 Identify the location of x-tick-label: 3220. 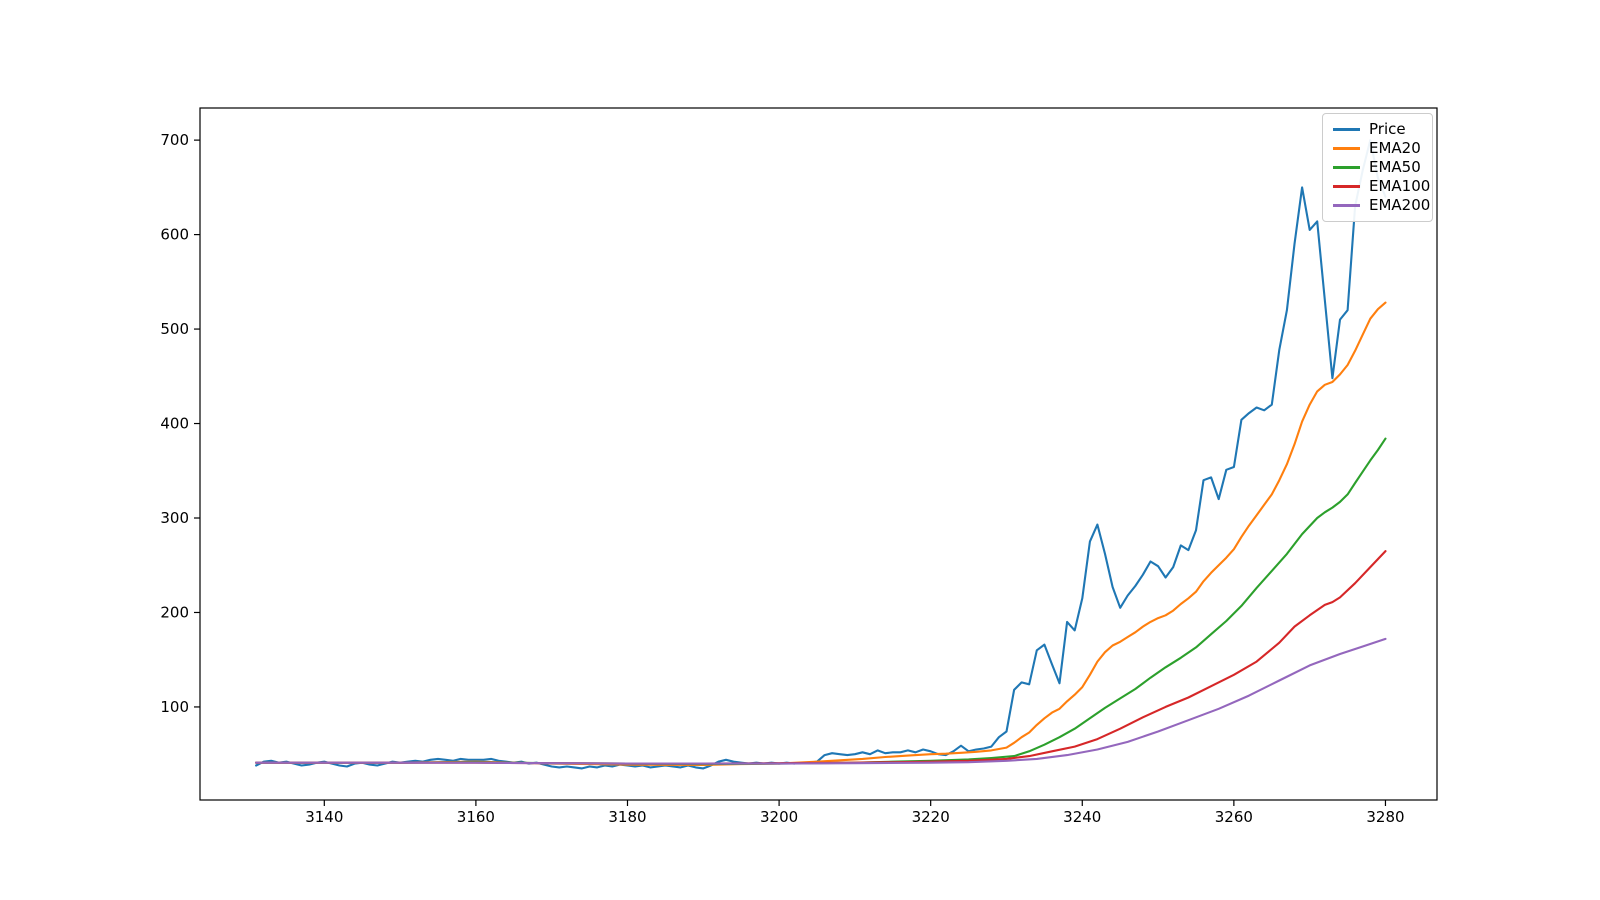
(931, 817).